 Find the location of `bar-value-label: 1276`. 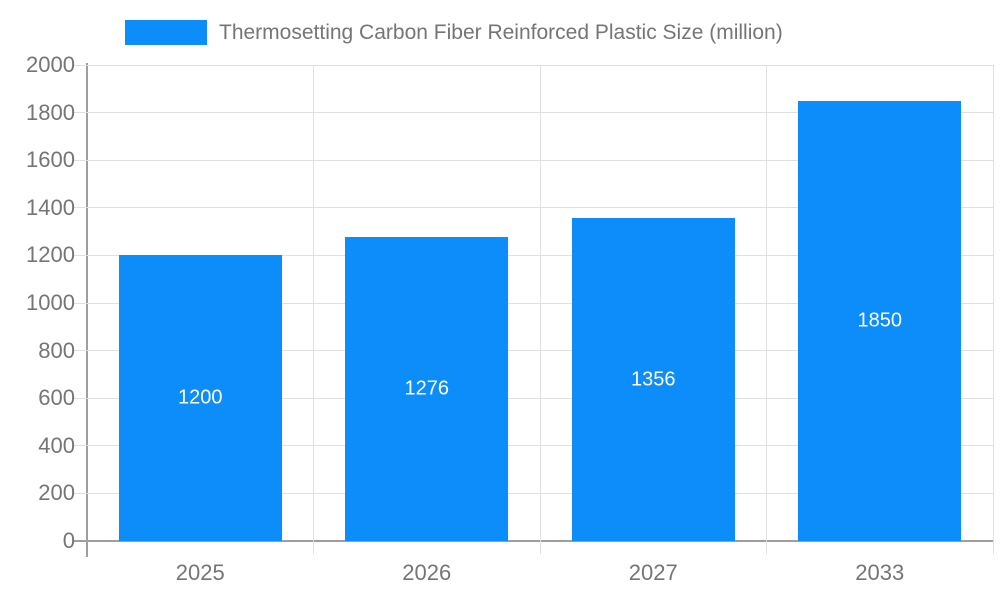

bar-value-label: 1276 is located at coordinates (427, 388).